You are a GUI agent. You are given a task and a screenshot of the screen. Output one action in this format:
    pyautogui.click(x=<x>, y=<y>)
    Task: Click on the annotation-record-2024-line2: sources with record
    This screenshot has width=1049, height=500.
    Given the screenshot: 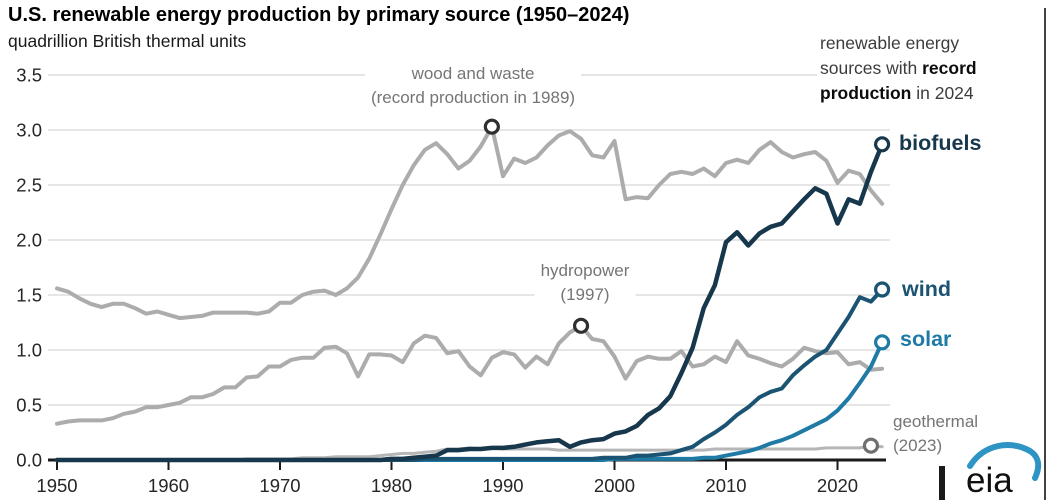 What is the action you would take?
    pyautogui.click(x=898, y=68)
    